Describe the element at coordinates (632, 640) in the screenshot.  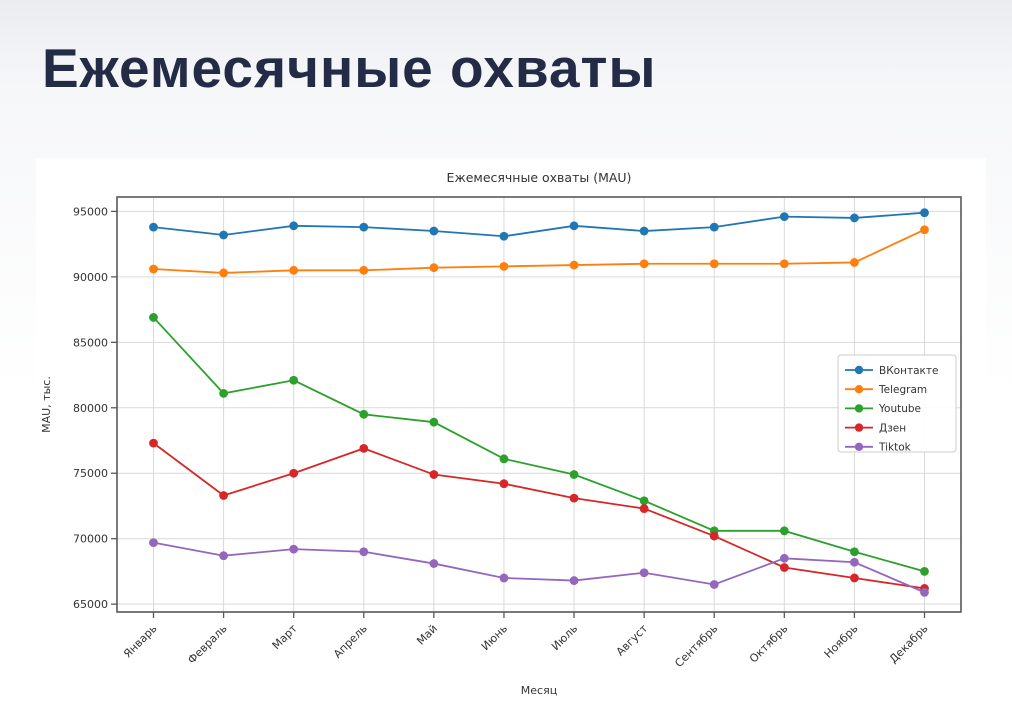
I see `x-tick-label: Август` at that location.